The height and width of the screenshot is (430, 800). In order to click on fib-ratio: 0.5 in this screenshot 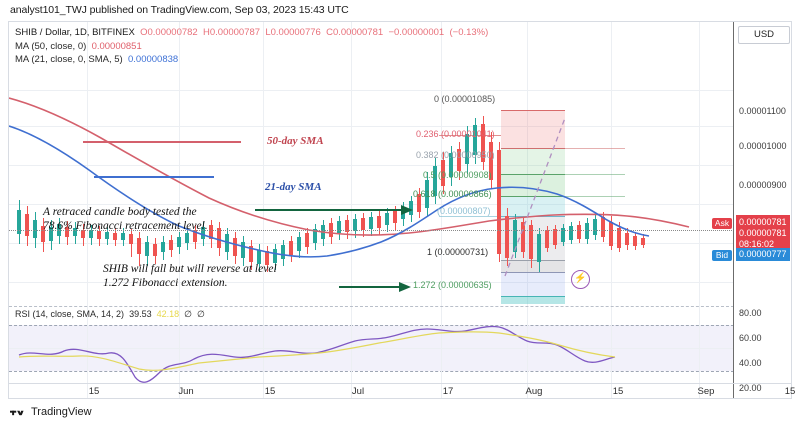, I will do `click(429, 175)`.